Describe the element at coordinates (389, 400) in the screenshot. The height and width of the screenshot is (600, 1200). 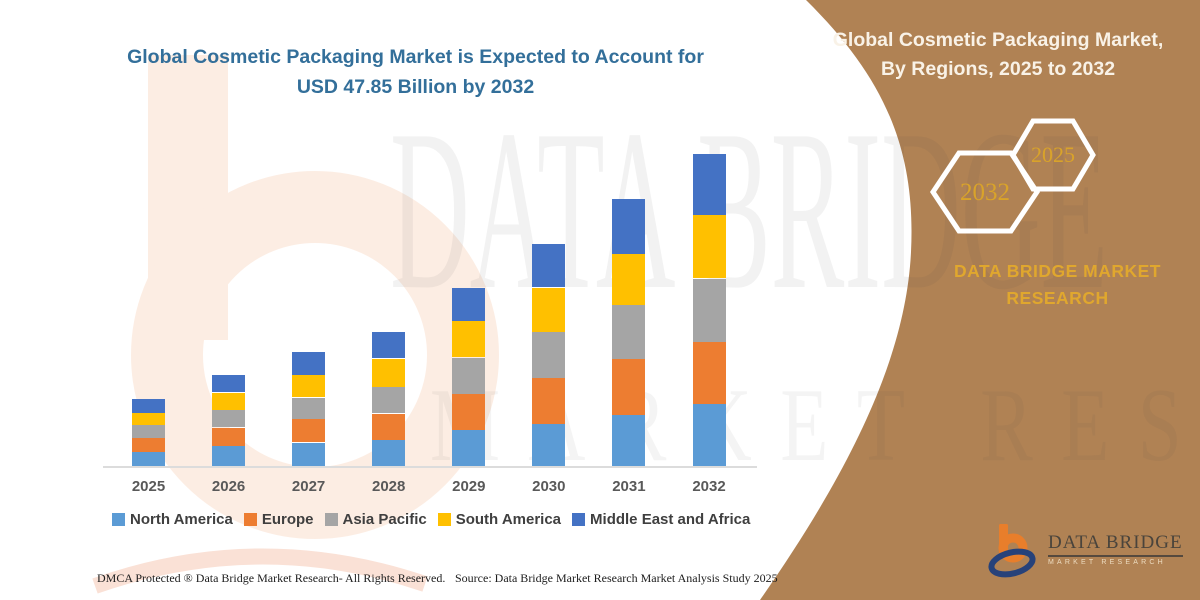
I see `bar-segment-2028-asia-pacific` at that location.